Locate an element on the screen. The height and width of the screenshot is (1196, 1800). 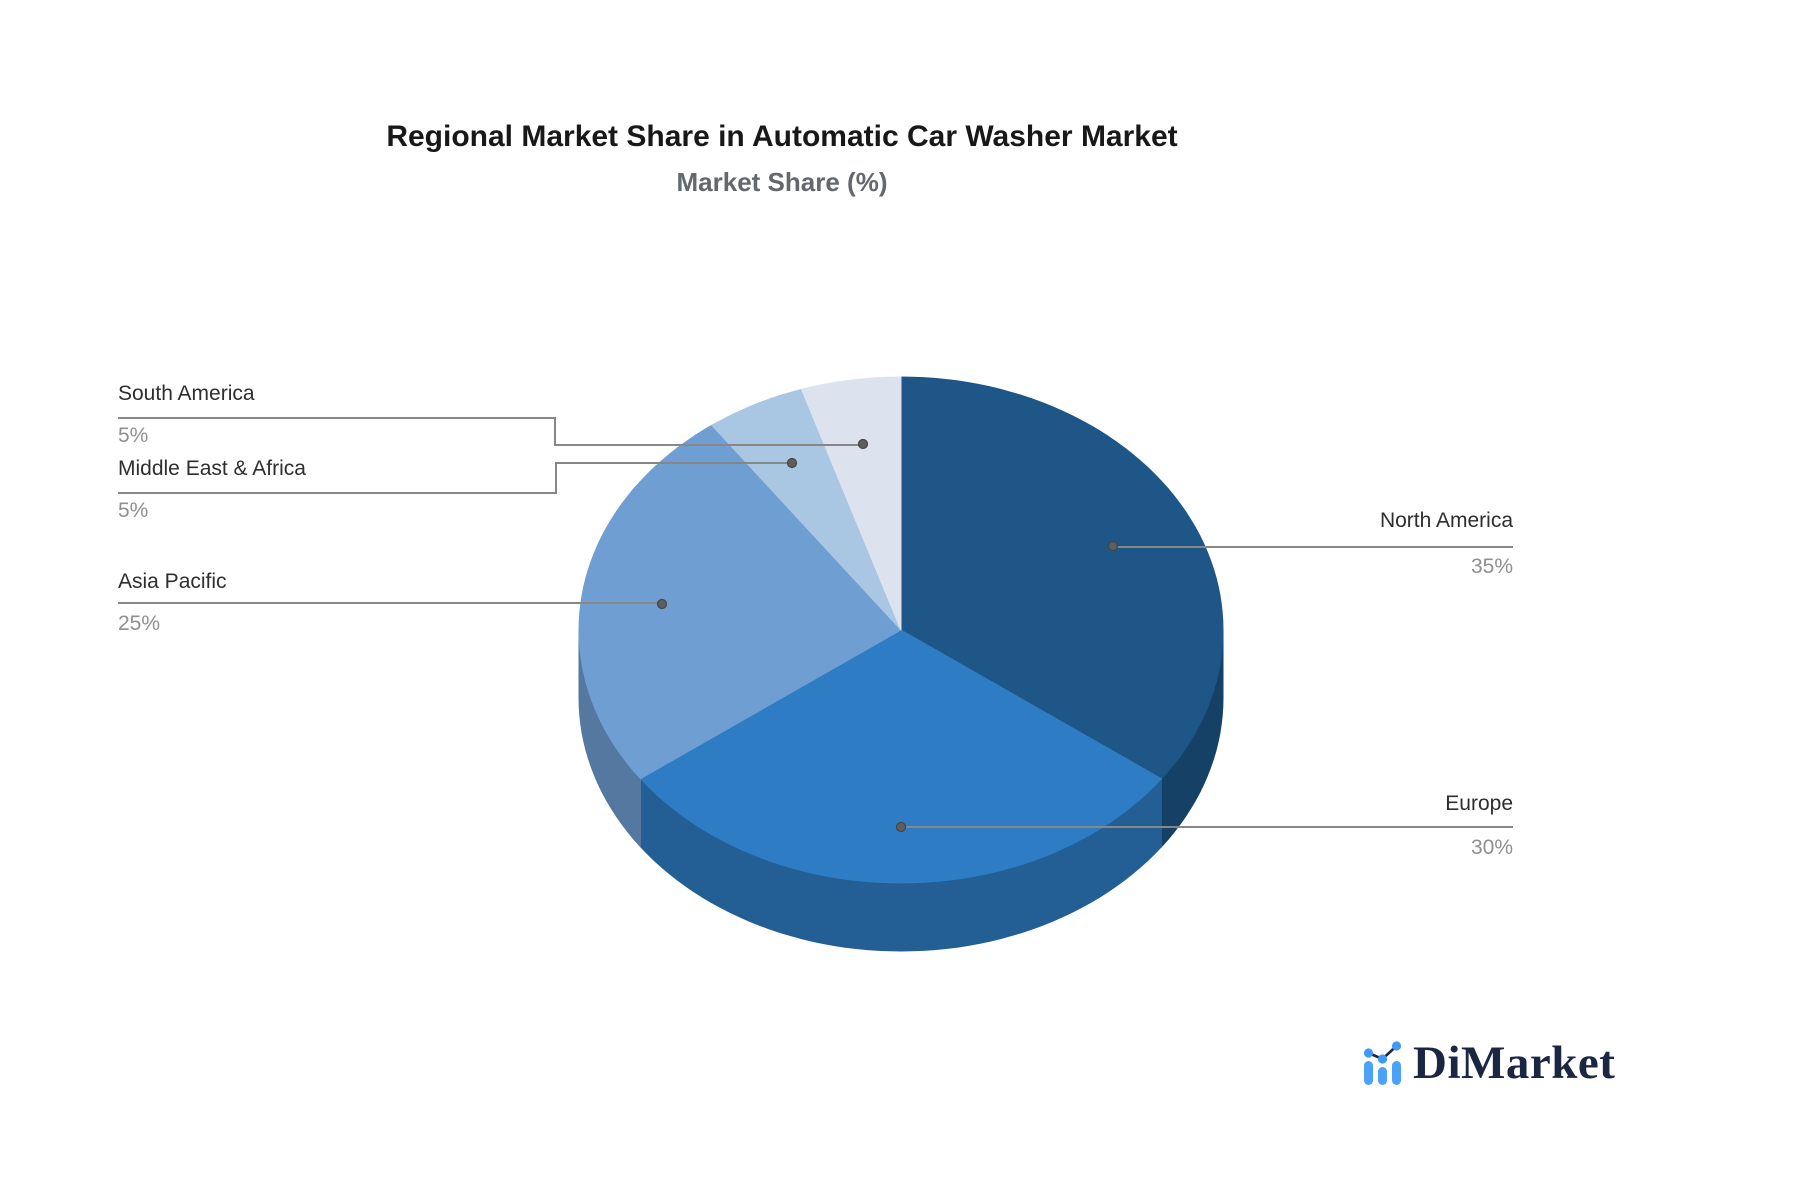
connector-dot-asia-pacific is located at coordinates (662, 604).